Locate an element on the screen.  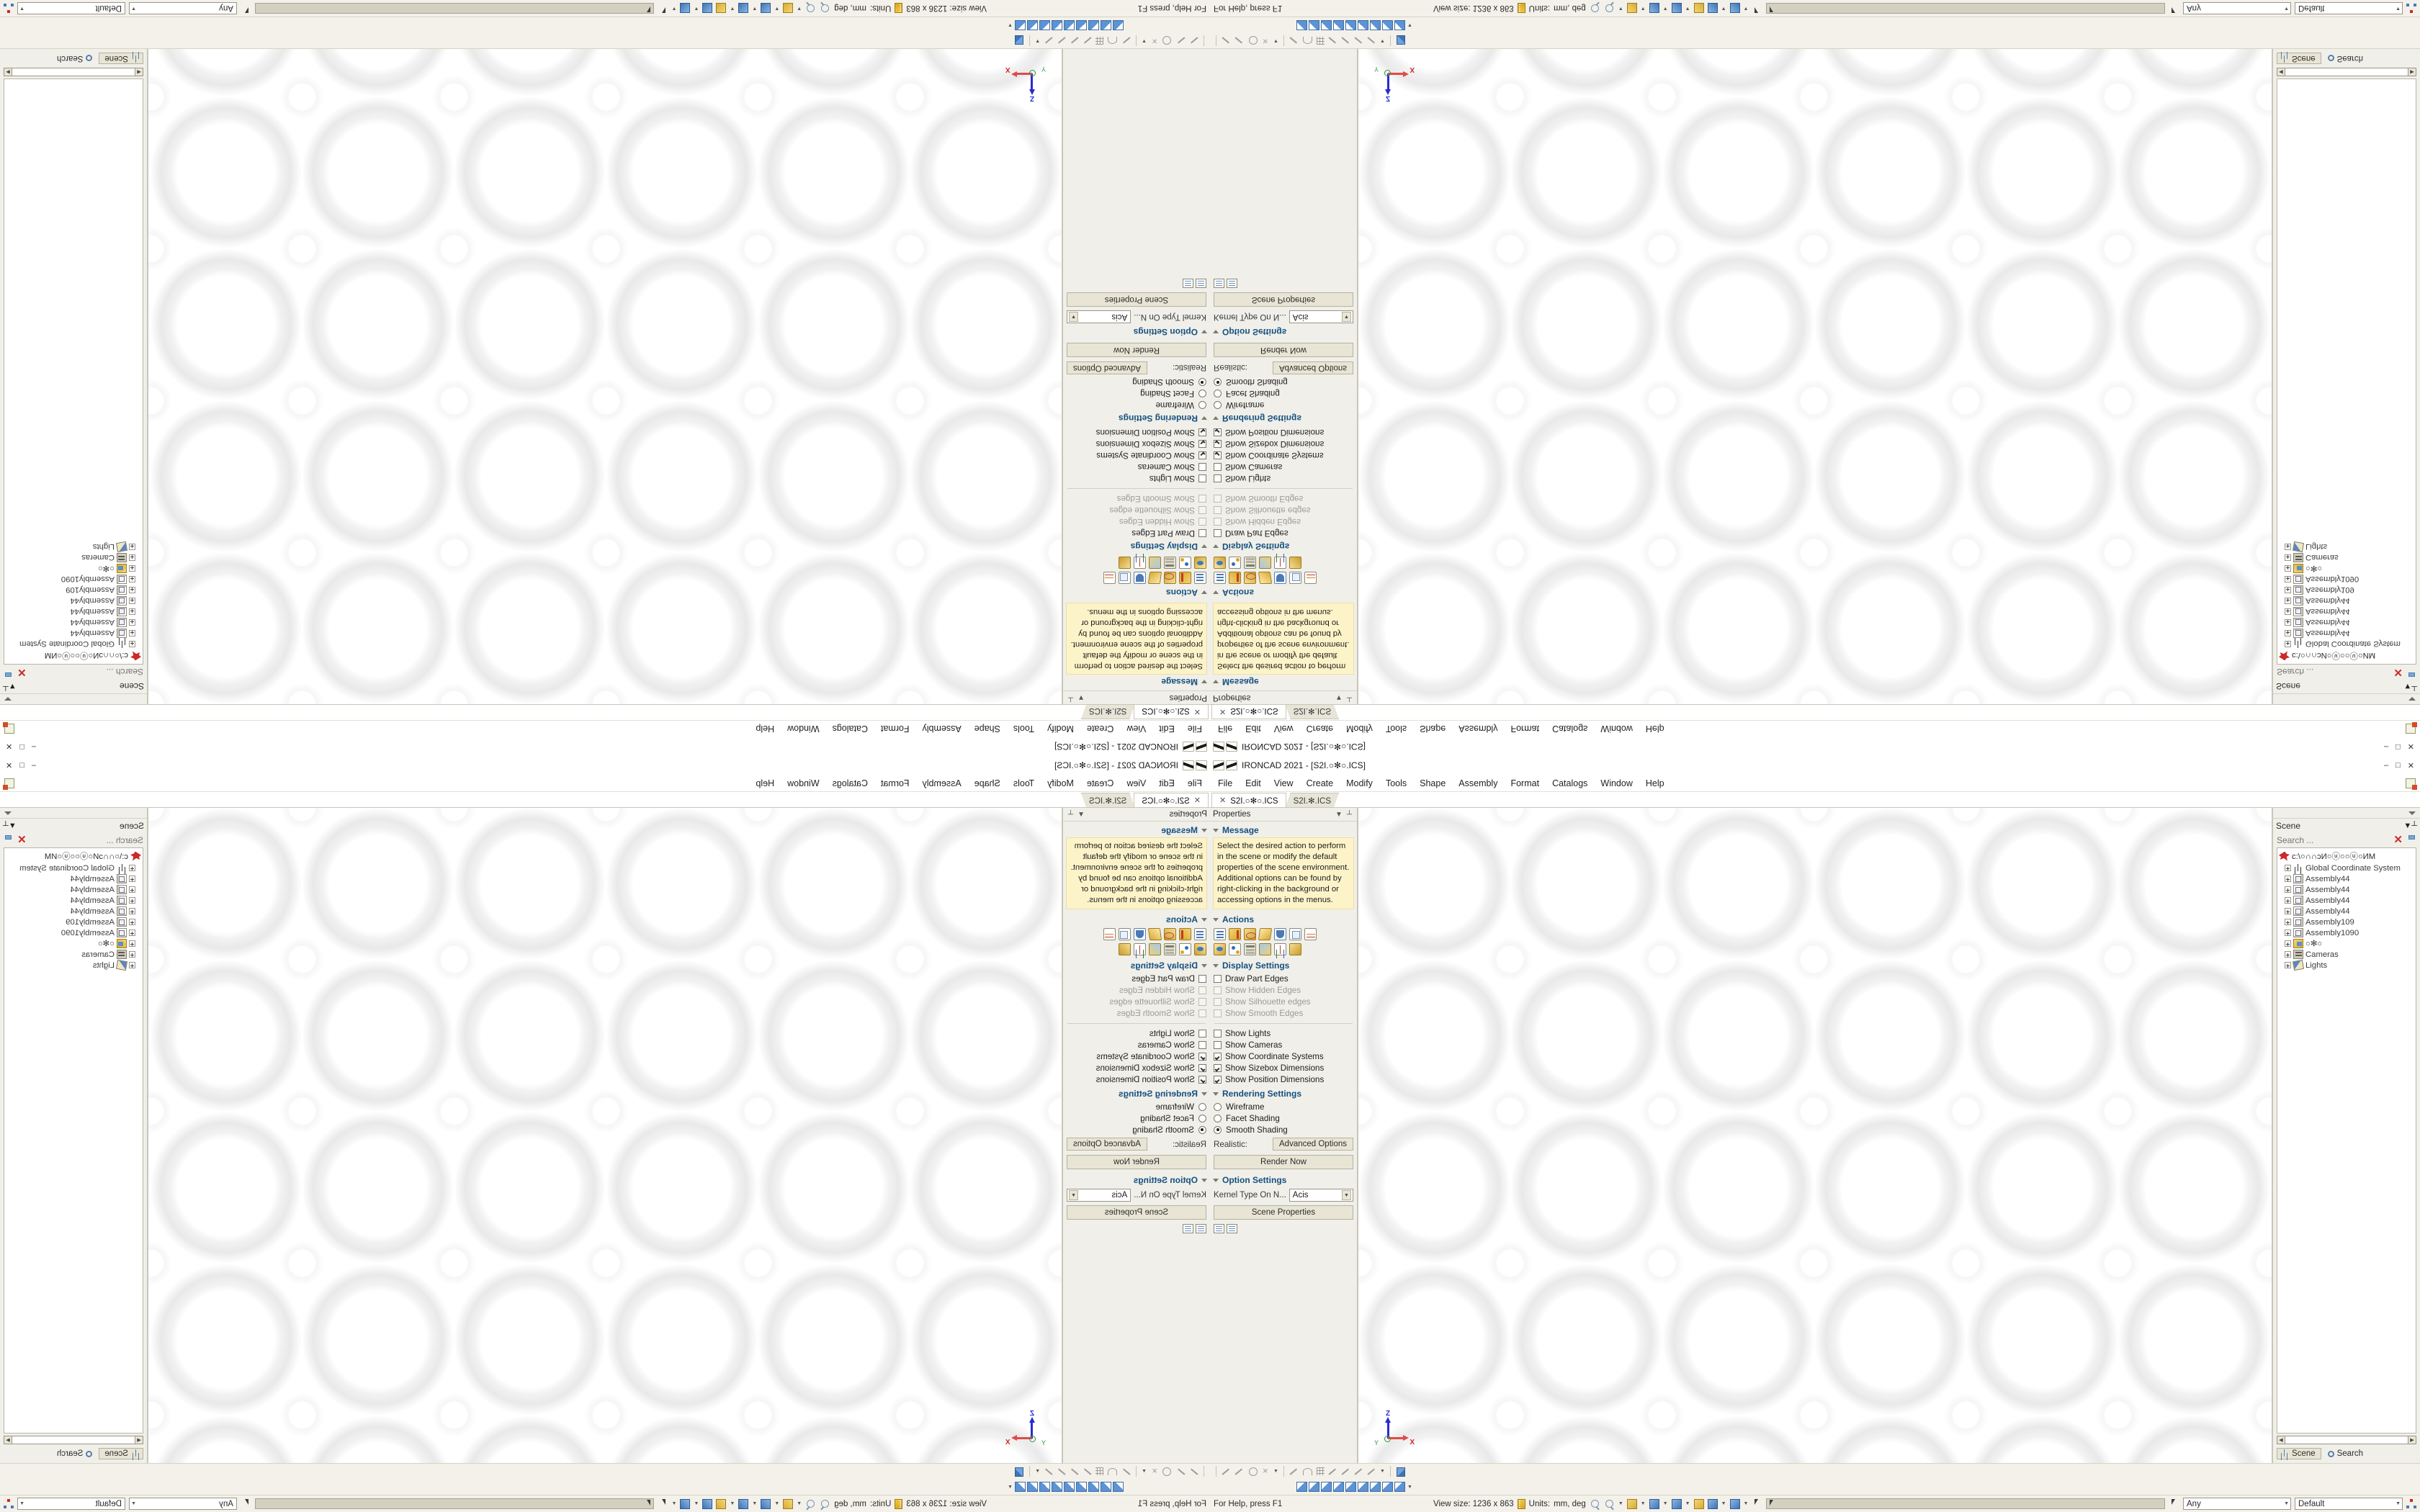
sweep-icon is located at coordinates (1265, 934).